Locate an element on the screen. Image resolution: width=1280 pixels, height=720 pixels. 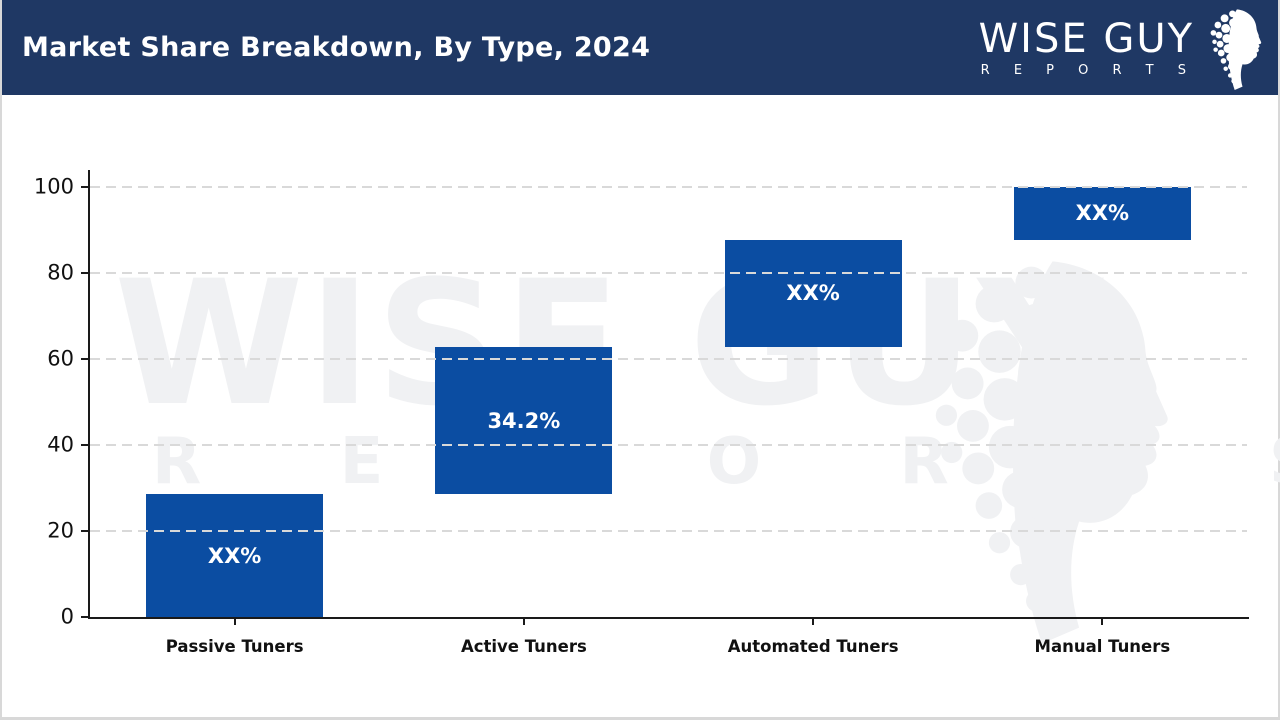
wise-guy-logo: WISE GUY R E P O R T S is located at coordinates (1120, 48).